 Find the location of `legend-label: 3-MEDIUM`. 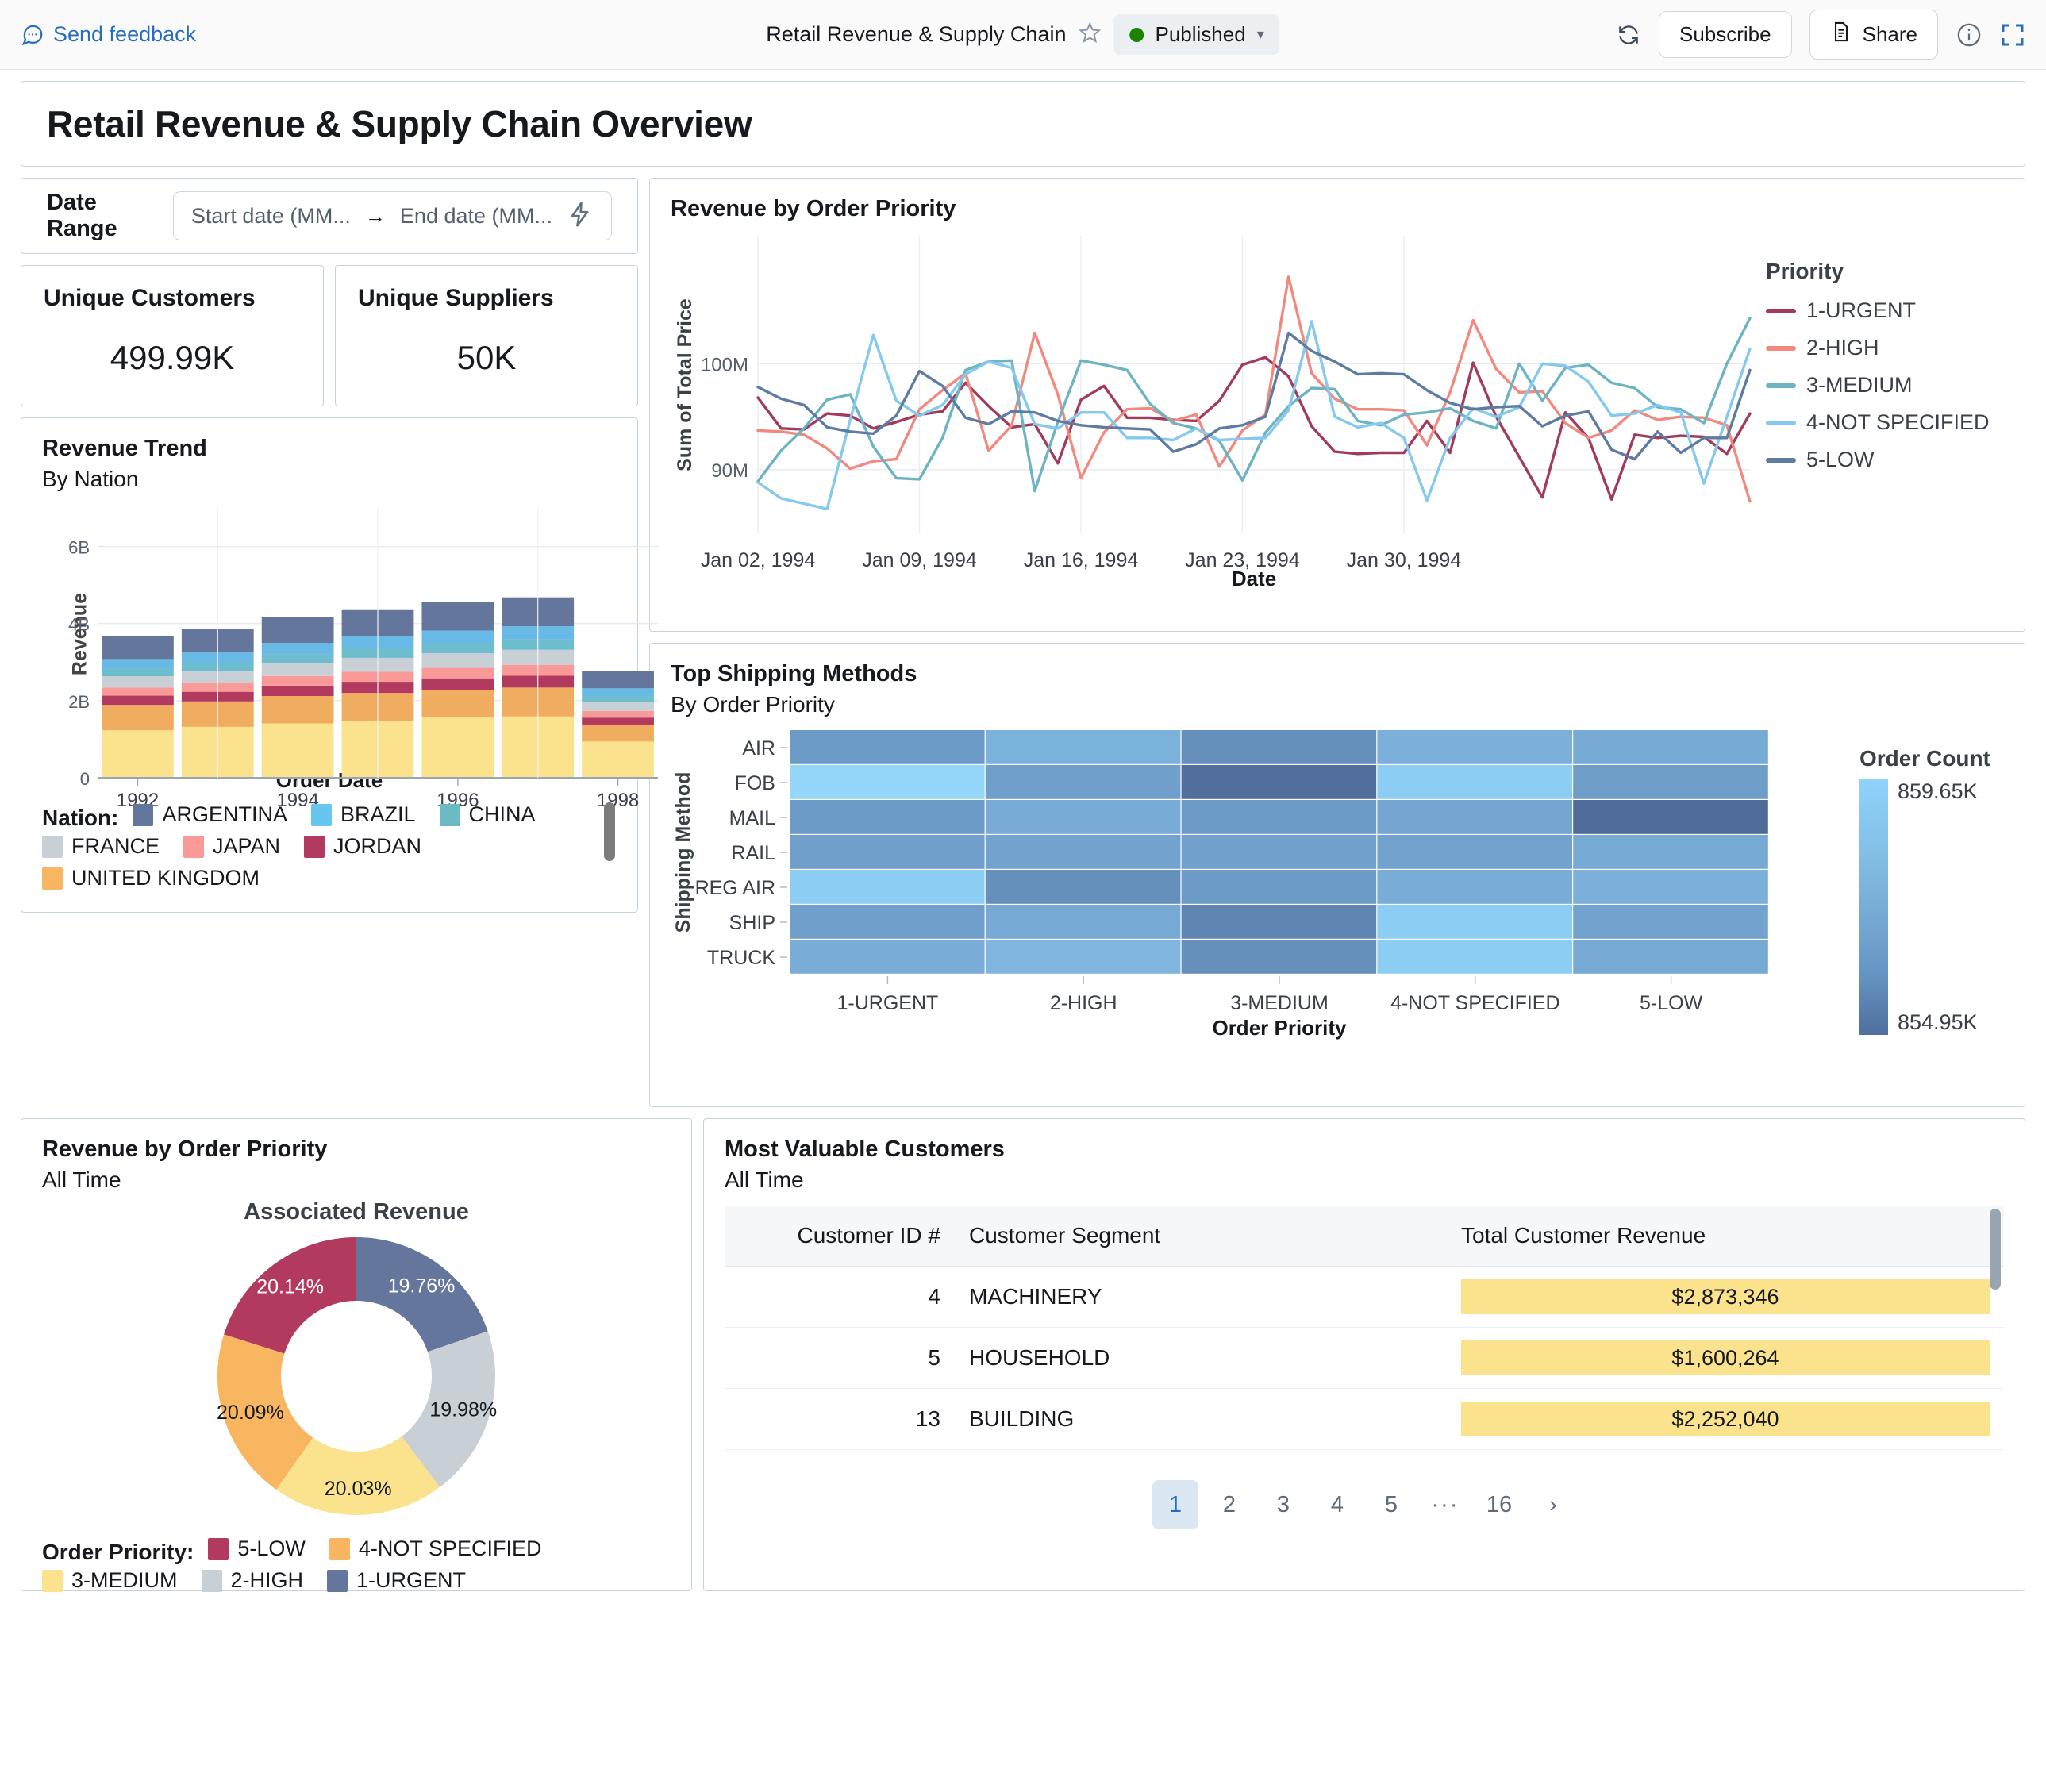

legend-label: 3-MEDIUM is located at coordinates (125, 1580).